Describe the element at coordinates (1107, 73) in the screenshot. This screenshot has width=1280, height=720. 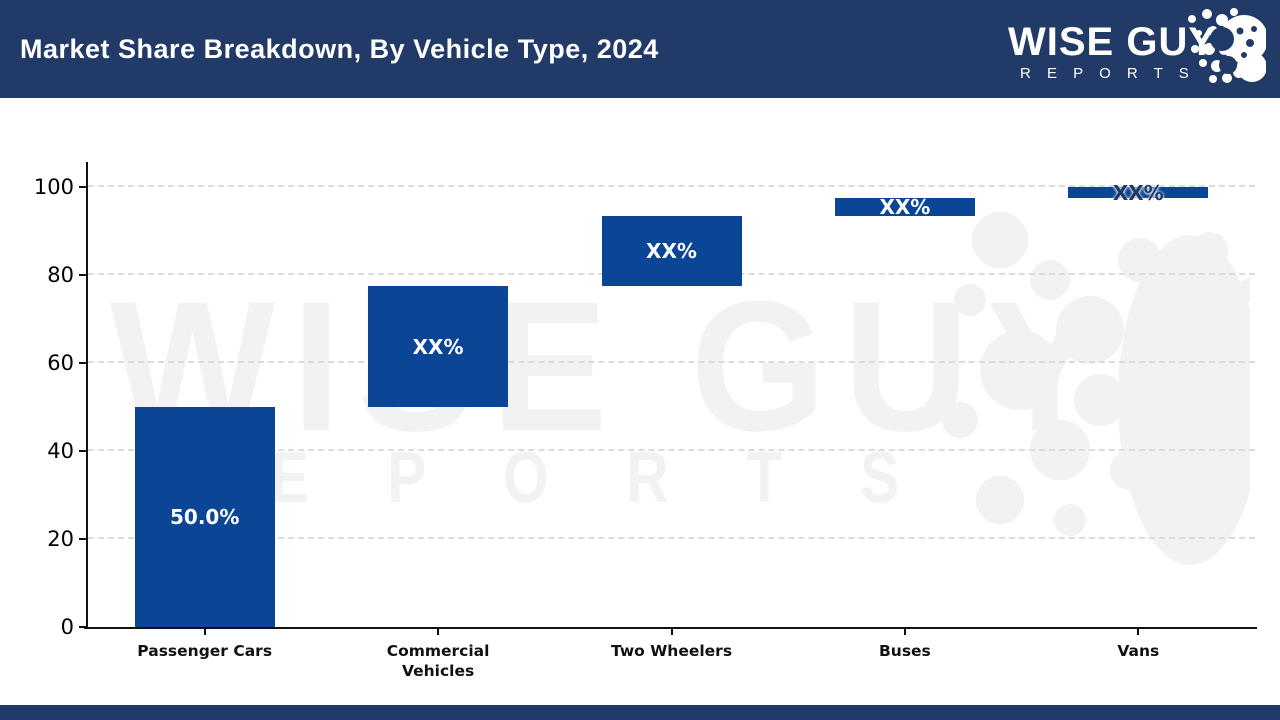
I see `logo-subtext: R E P O R T S` at that location.